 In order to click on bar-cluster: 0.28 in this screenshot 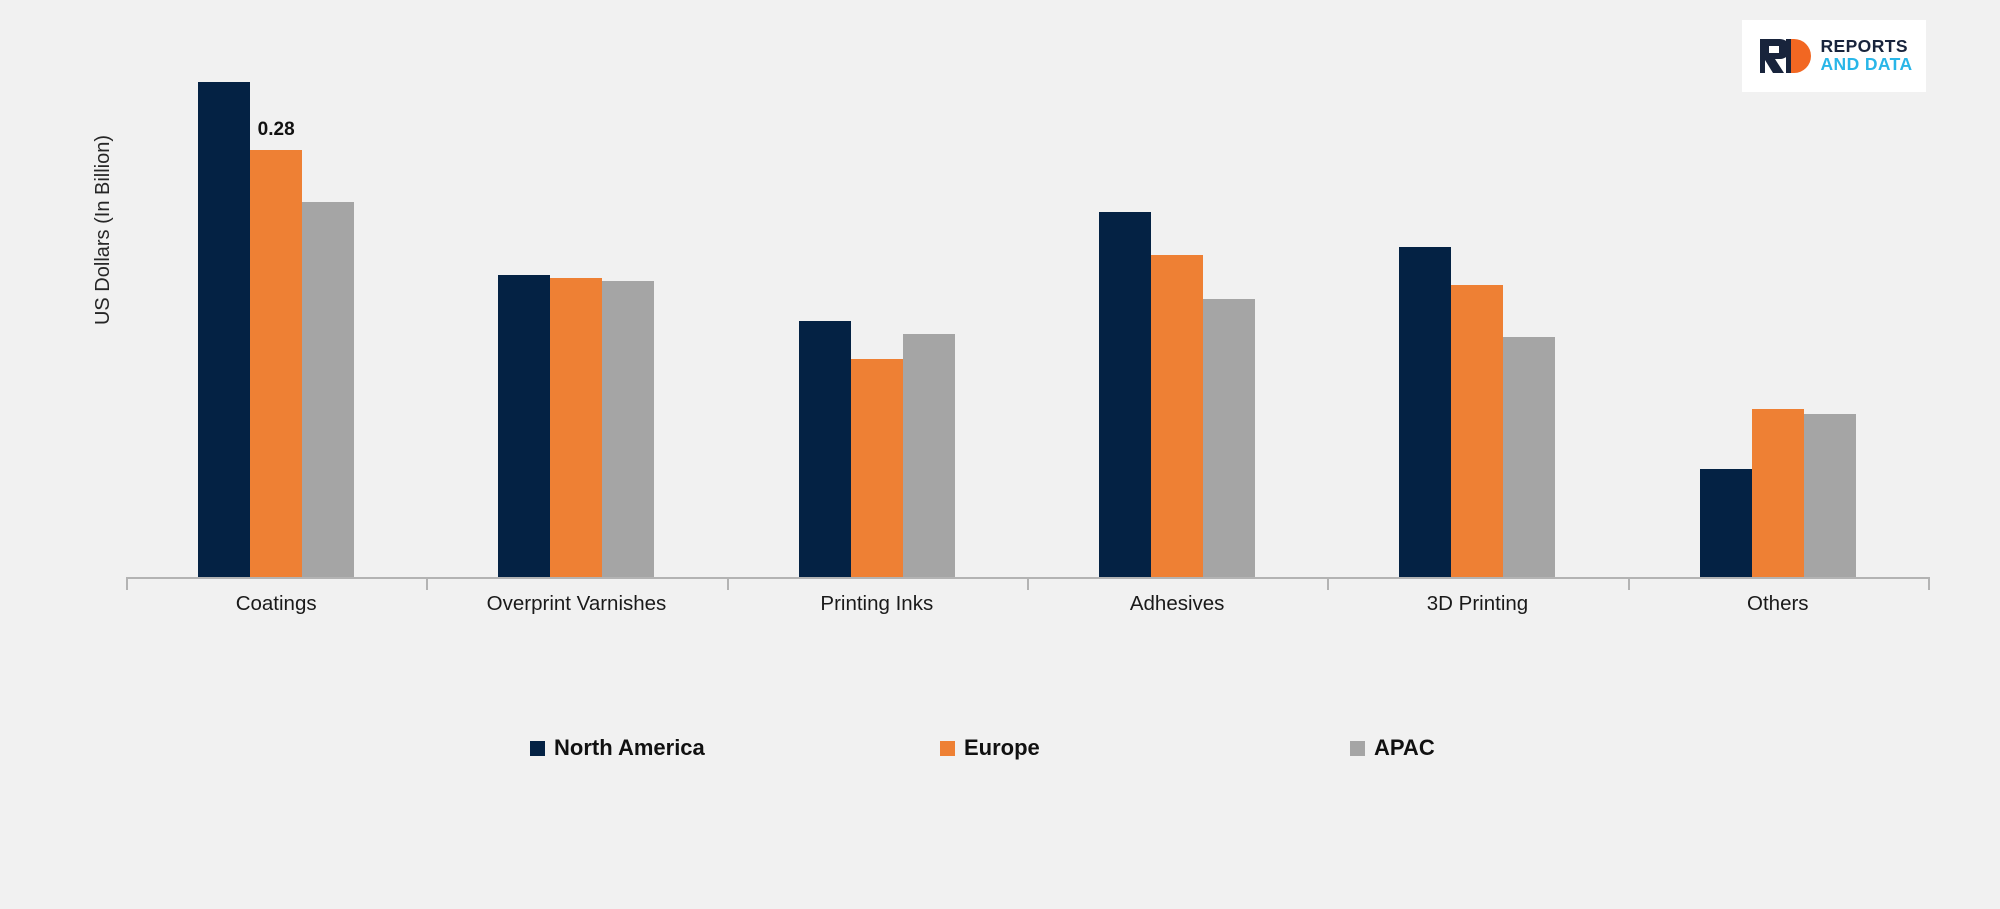, I will do `click(276, 317)`.